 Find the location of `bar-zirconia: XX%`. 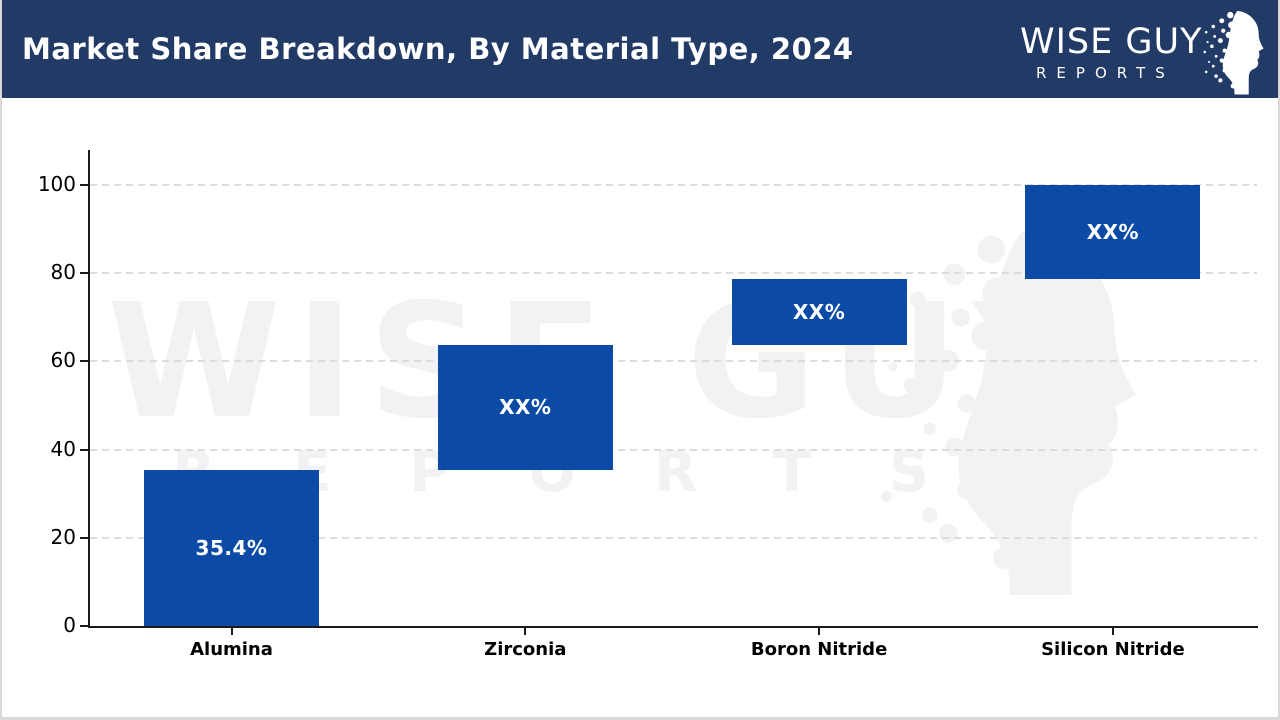

bar-zirconia: XX% is located at coordinates (525, 407).